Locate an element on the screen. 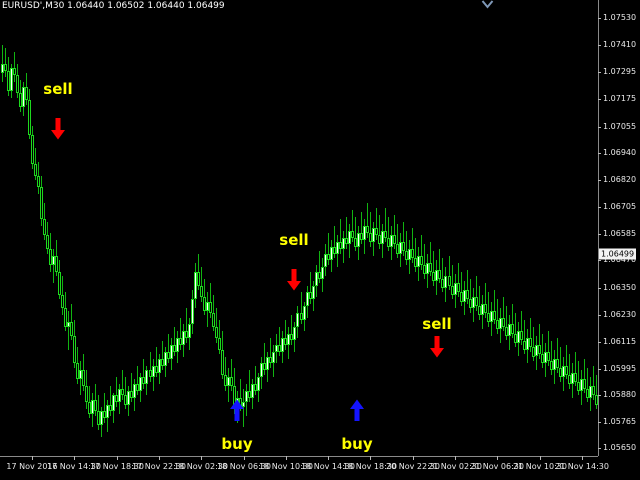  time-axis-label: 21 Nov 02:30 is located at coordinates (455, 466).